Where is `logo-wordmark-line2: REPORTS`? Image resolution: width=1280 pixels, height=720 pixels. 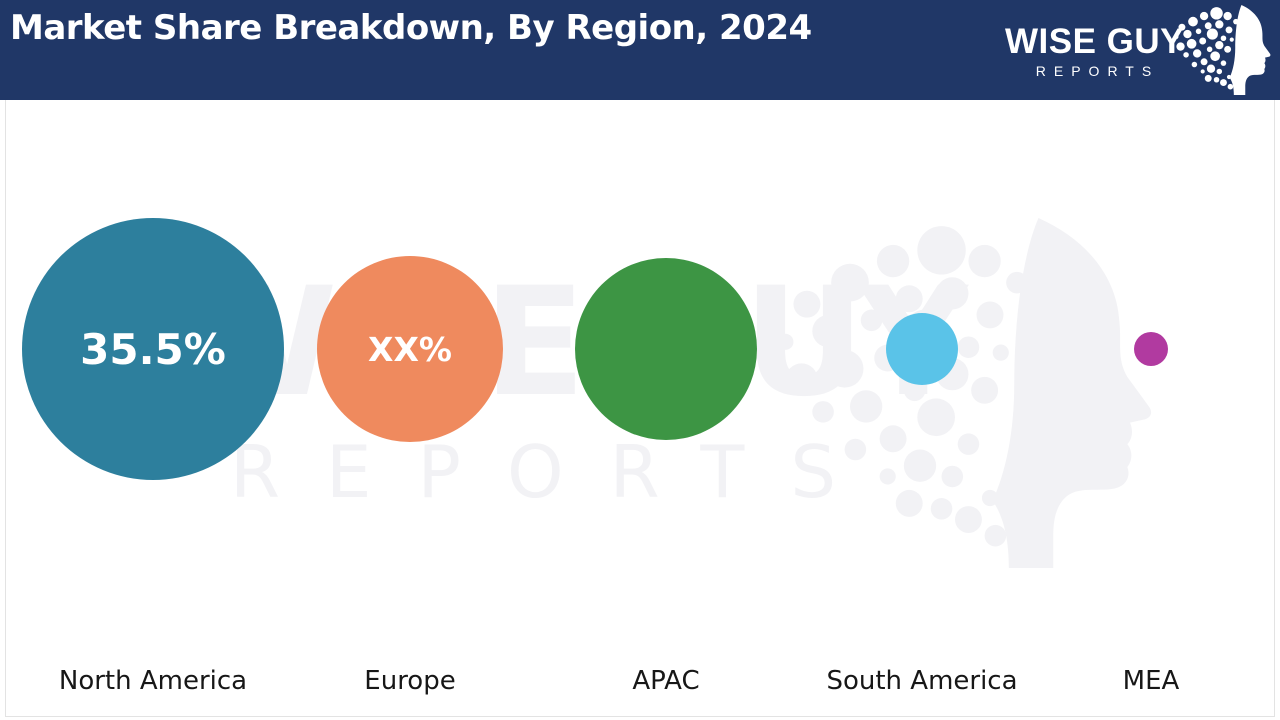
logo-wordmark-line2: REPORTS is located at coordinates (1097, 70).